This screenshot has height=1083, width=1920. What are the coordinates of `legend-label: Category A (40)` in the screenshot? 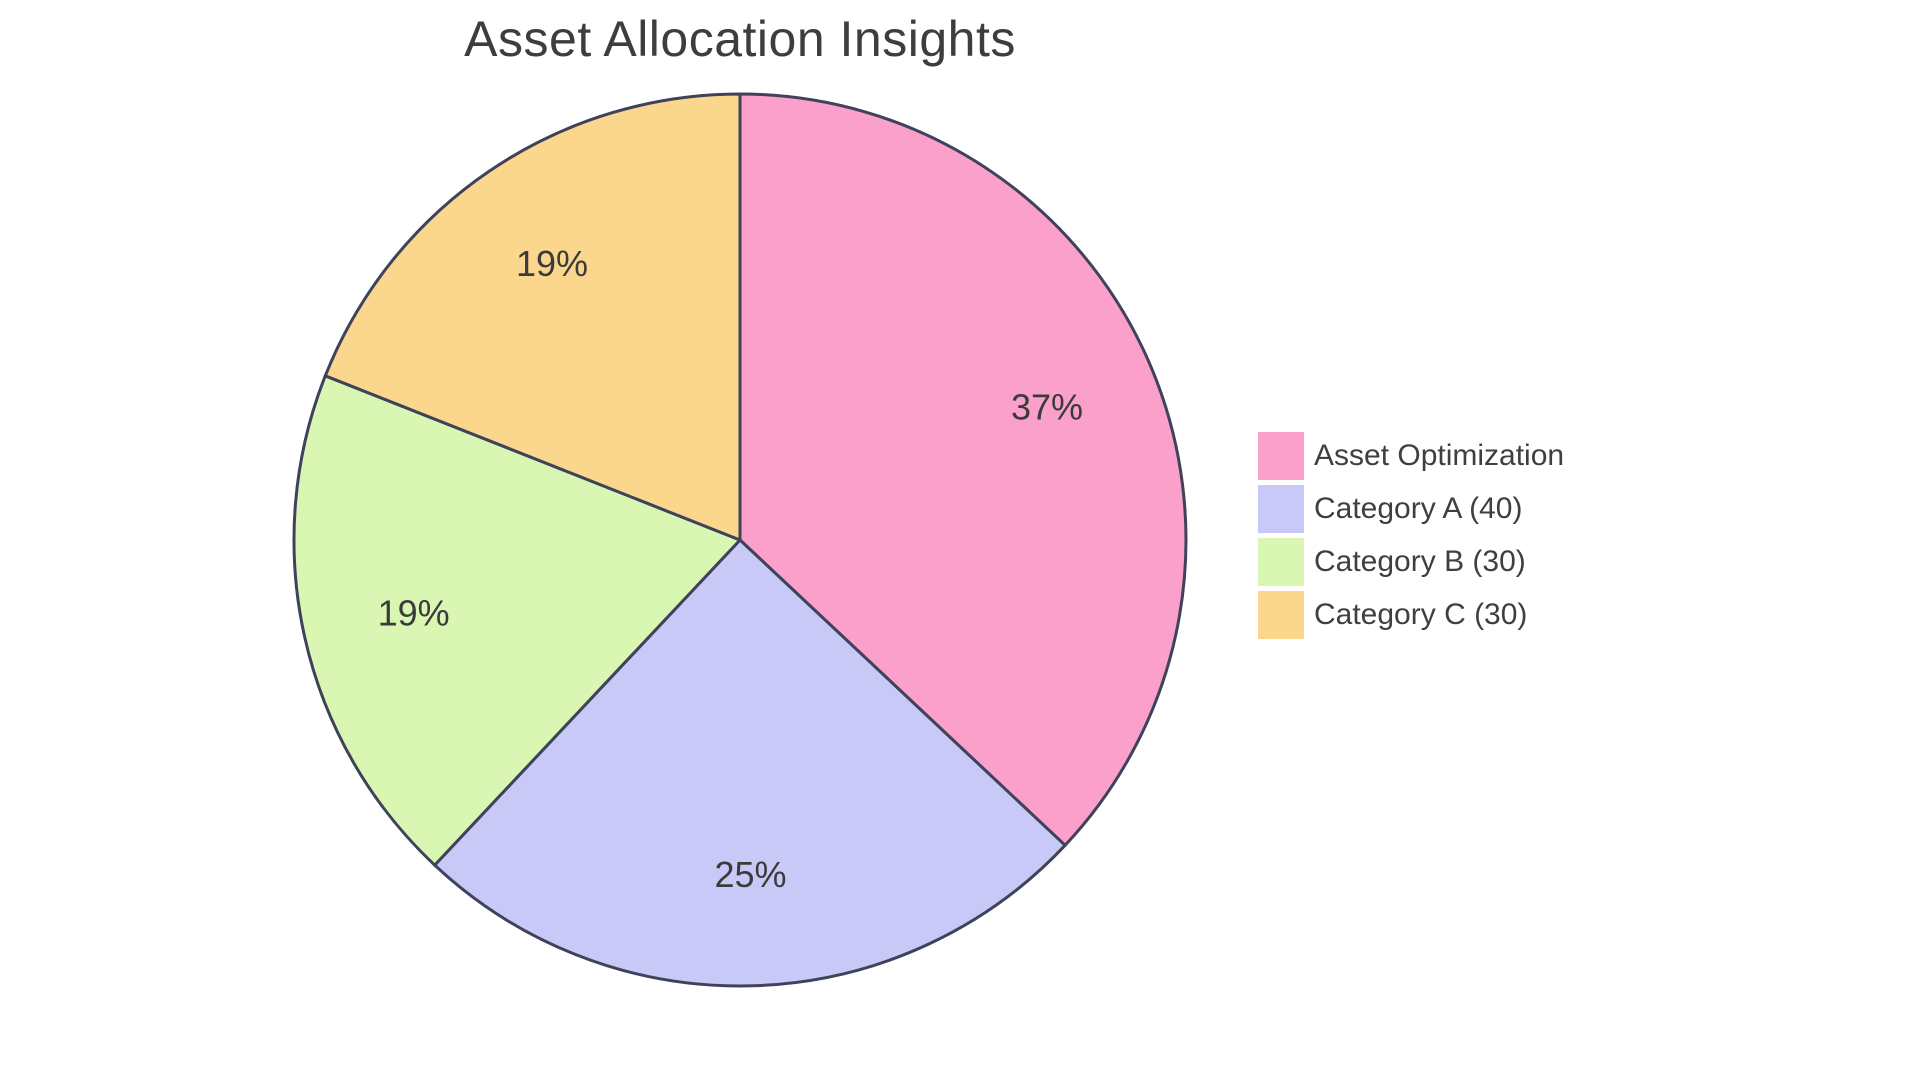 It's located at (1418, 508).